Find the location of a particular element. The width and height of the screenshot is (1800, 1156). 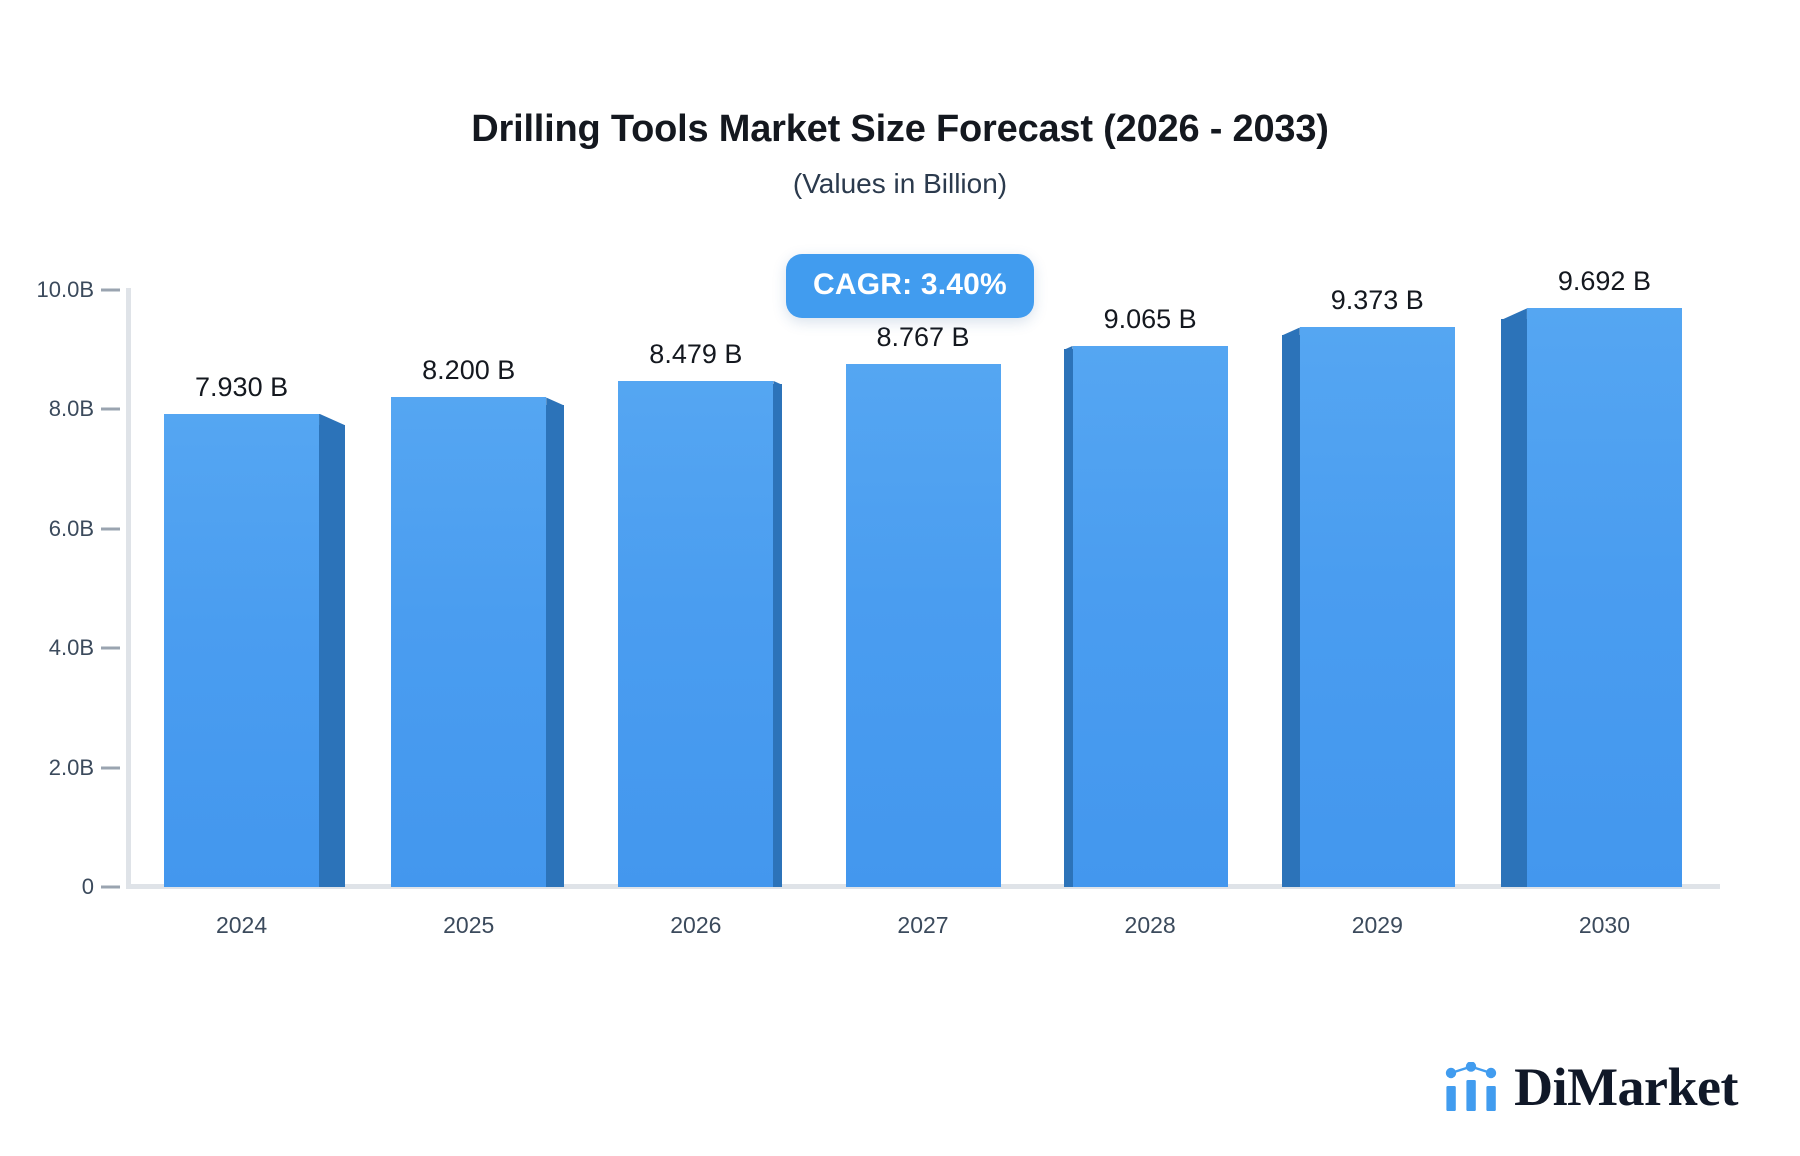

bar: 8.200 B is located at coordinates (477, 621).